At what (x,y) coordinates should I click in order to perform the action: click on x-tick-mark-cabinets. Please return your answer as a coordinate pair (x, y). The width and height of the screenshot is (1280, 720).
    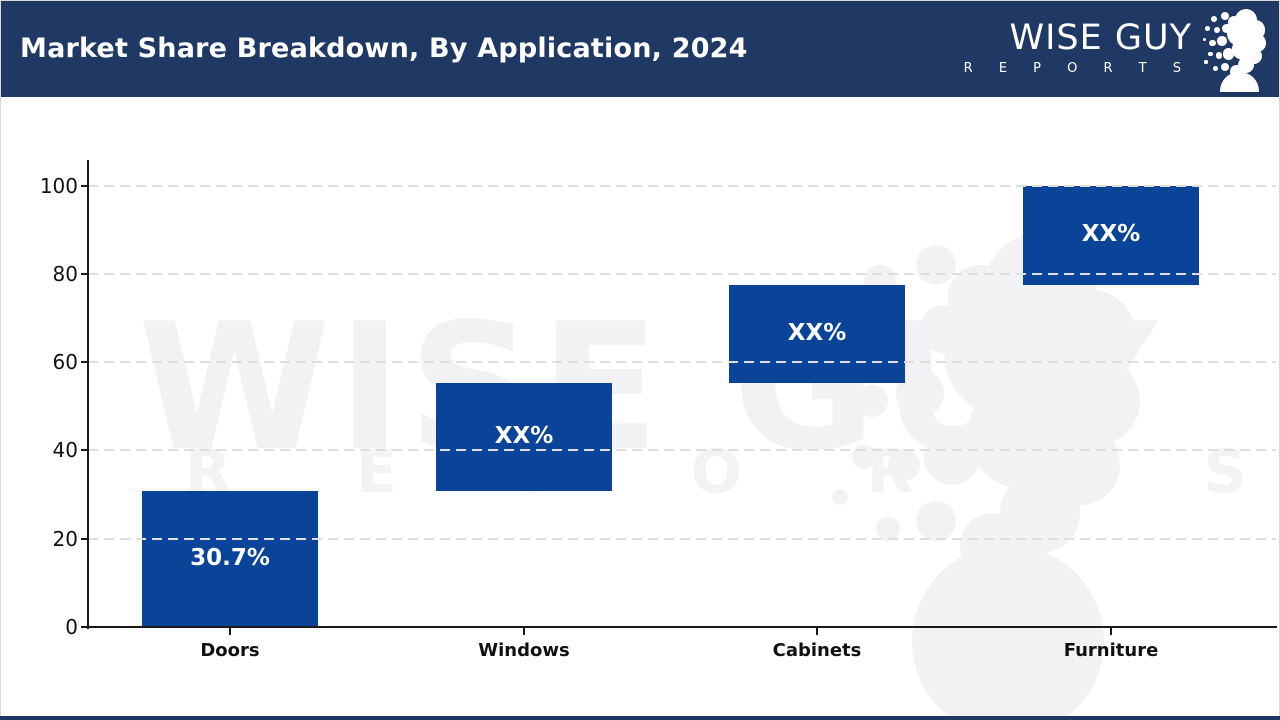
    Looking at the image, I should click on (817, 631).